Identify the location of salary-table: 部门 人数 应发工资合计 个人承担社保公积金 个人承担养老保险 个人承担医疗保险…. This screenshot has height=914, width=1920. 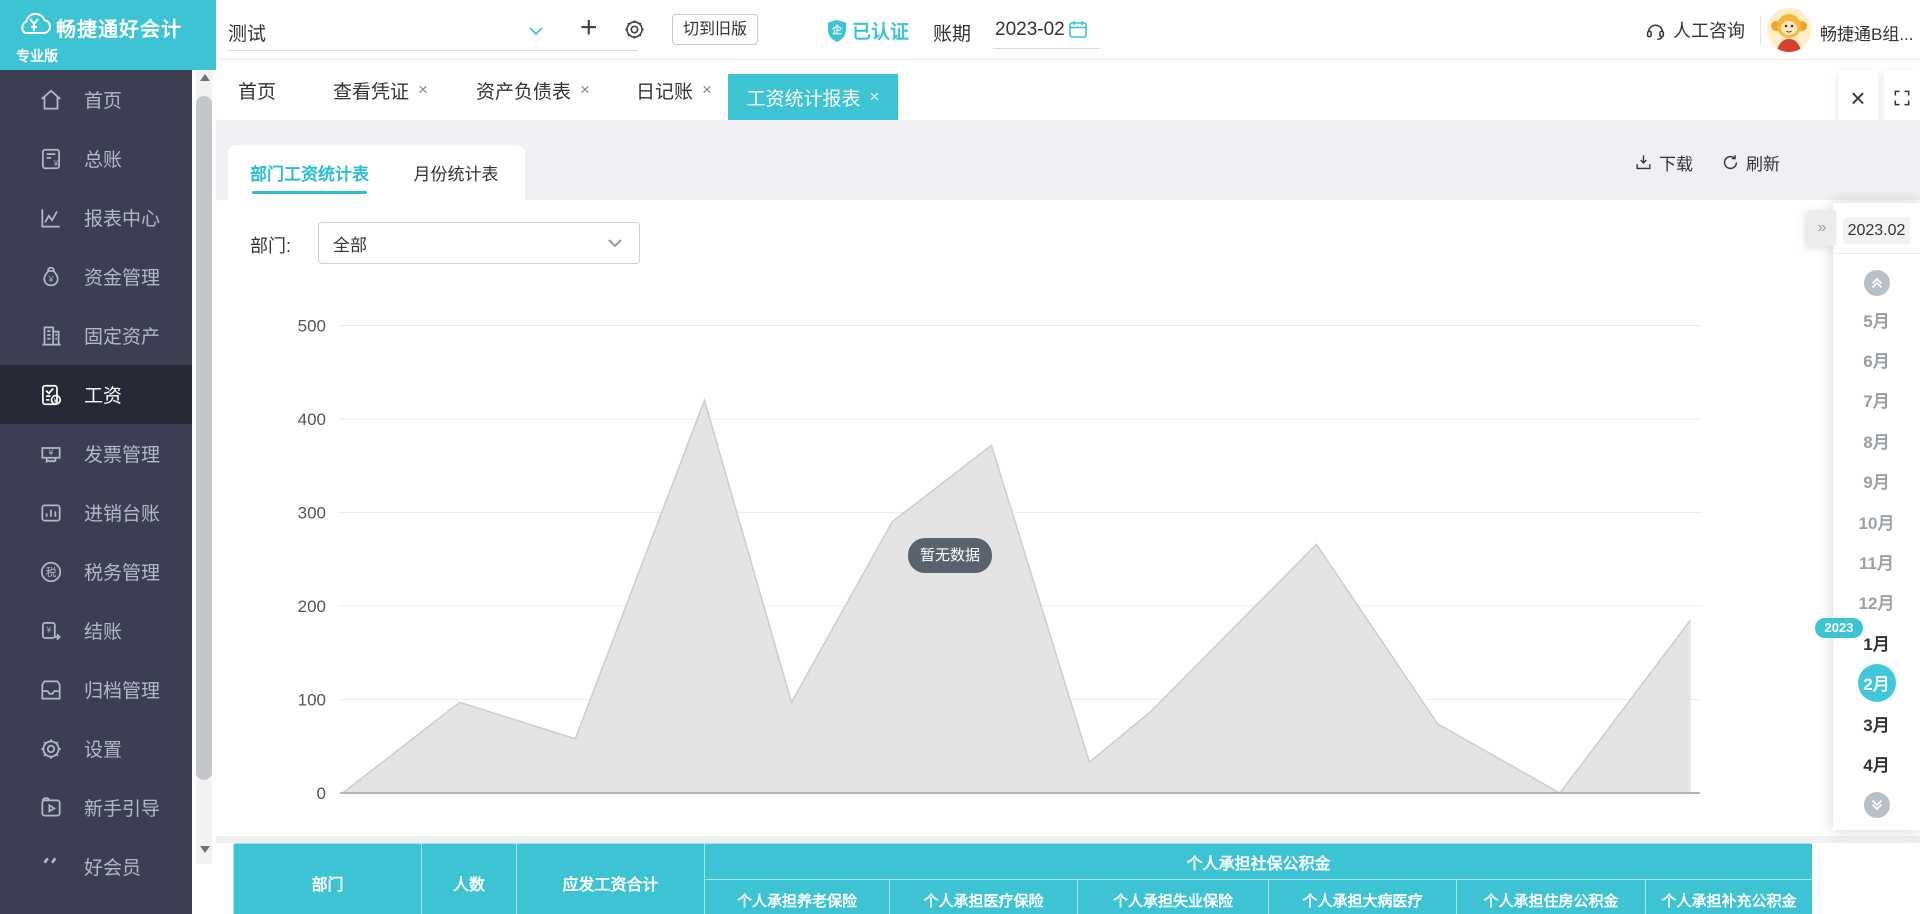
(1022, 878).